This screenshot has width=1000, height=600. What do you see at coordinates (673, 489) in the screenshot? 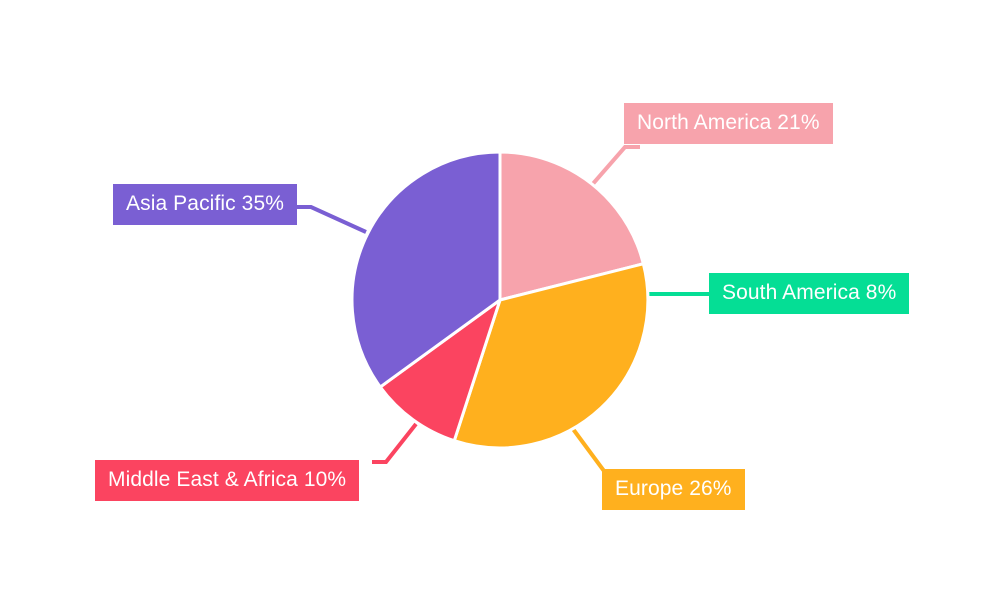
I see `pie-label-europe: Europe 26%` at bounding box center [673, 489].